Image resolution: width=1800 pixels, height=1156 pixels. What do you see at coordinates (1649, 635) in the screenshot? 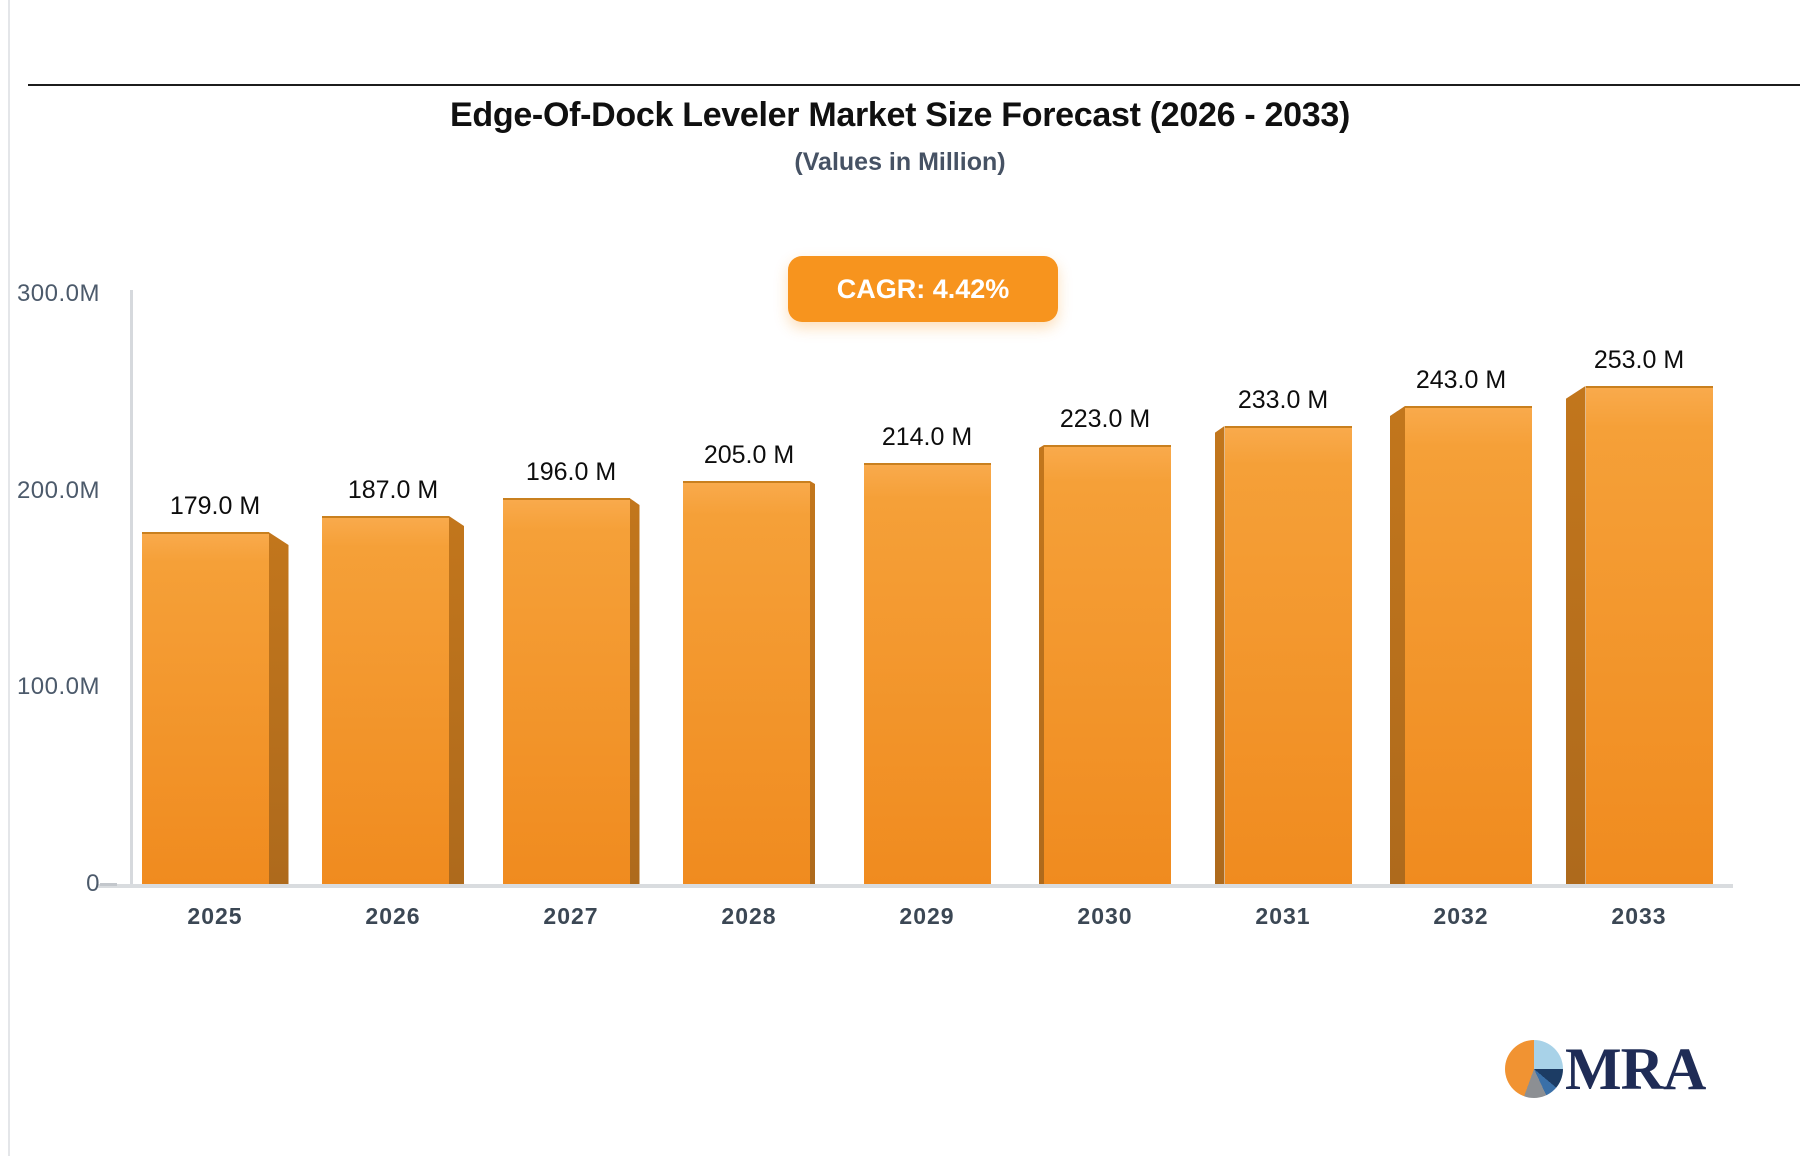
I see `bar-2033` at bounding box center [1649, 635].